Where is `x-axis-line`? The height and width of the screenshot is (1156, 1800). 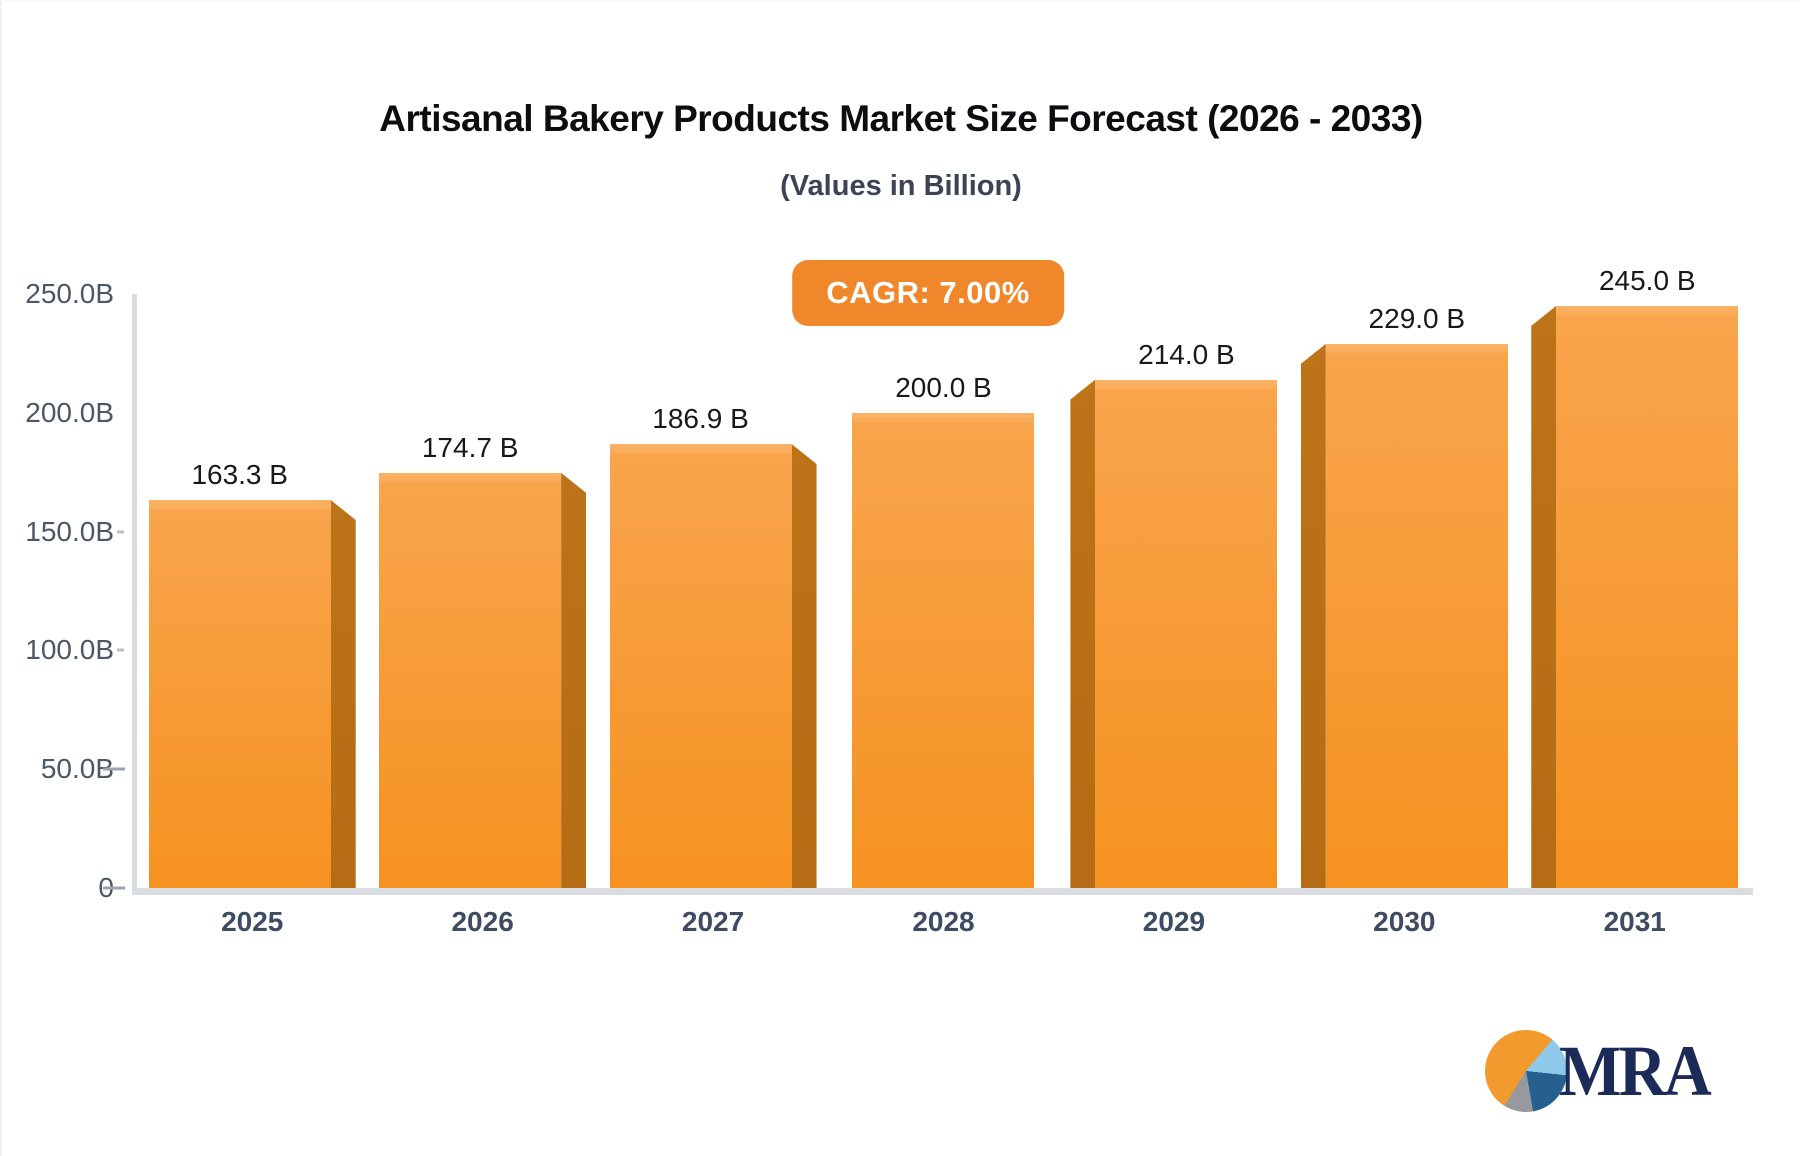 x-axis-line is located at coordinates (942, 891).